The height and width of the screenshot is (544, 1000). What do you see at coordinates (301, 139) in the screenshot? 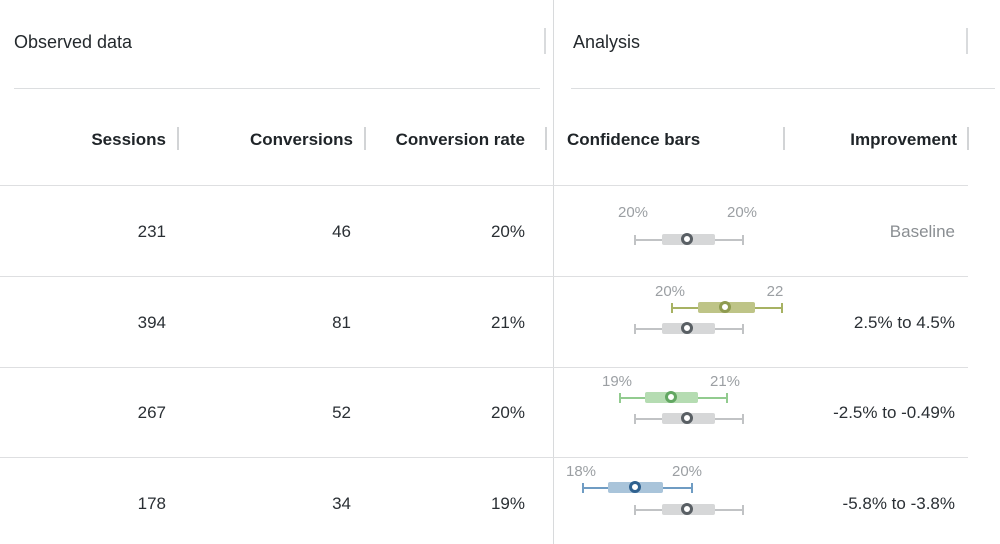
I see `column-header-conversions: Conversions` at bounding box center [301, 139].